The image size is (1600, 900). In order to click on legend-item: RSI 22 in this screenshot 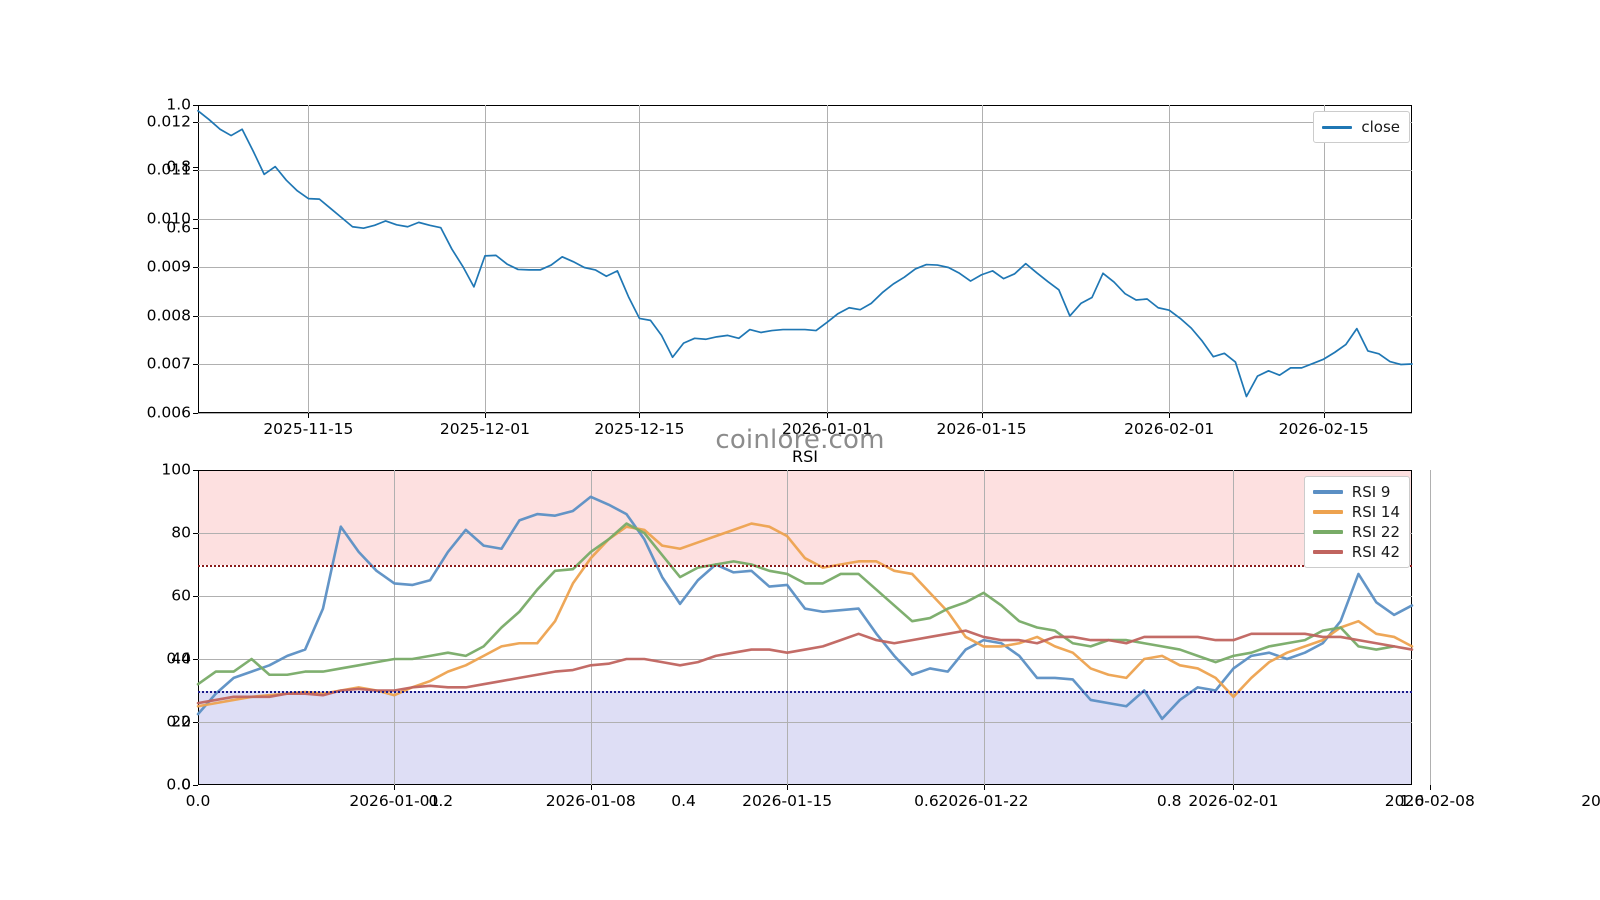, I will do `click(1356, 532)`.